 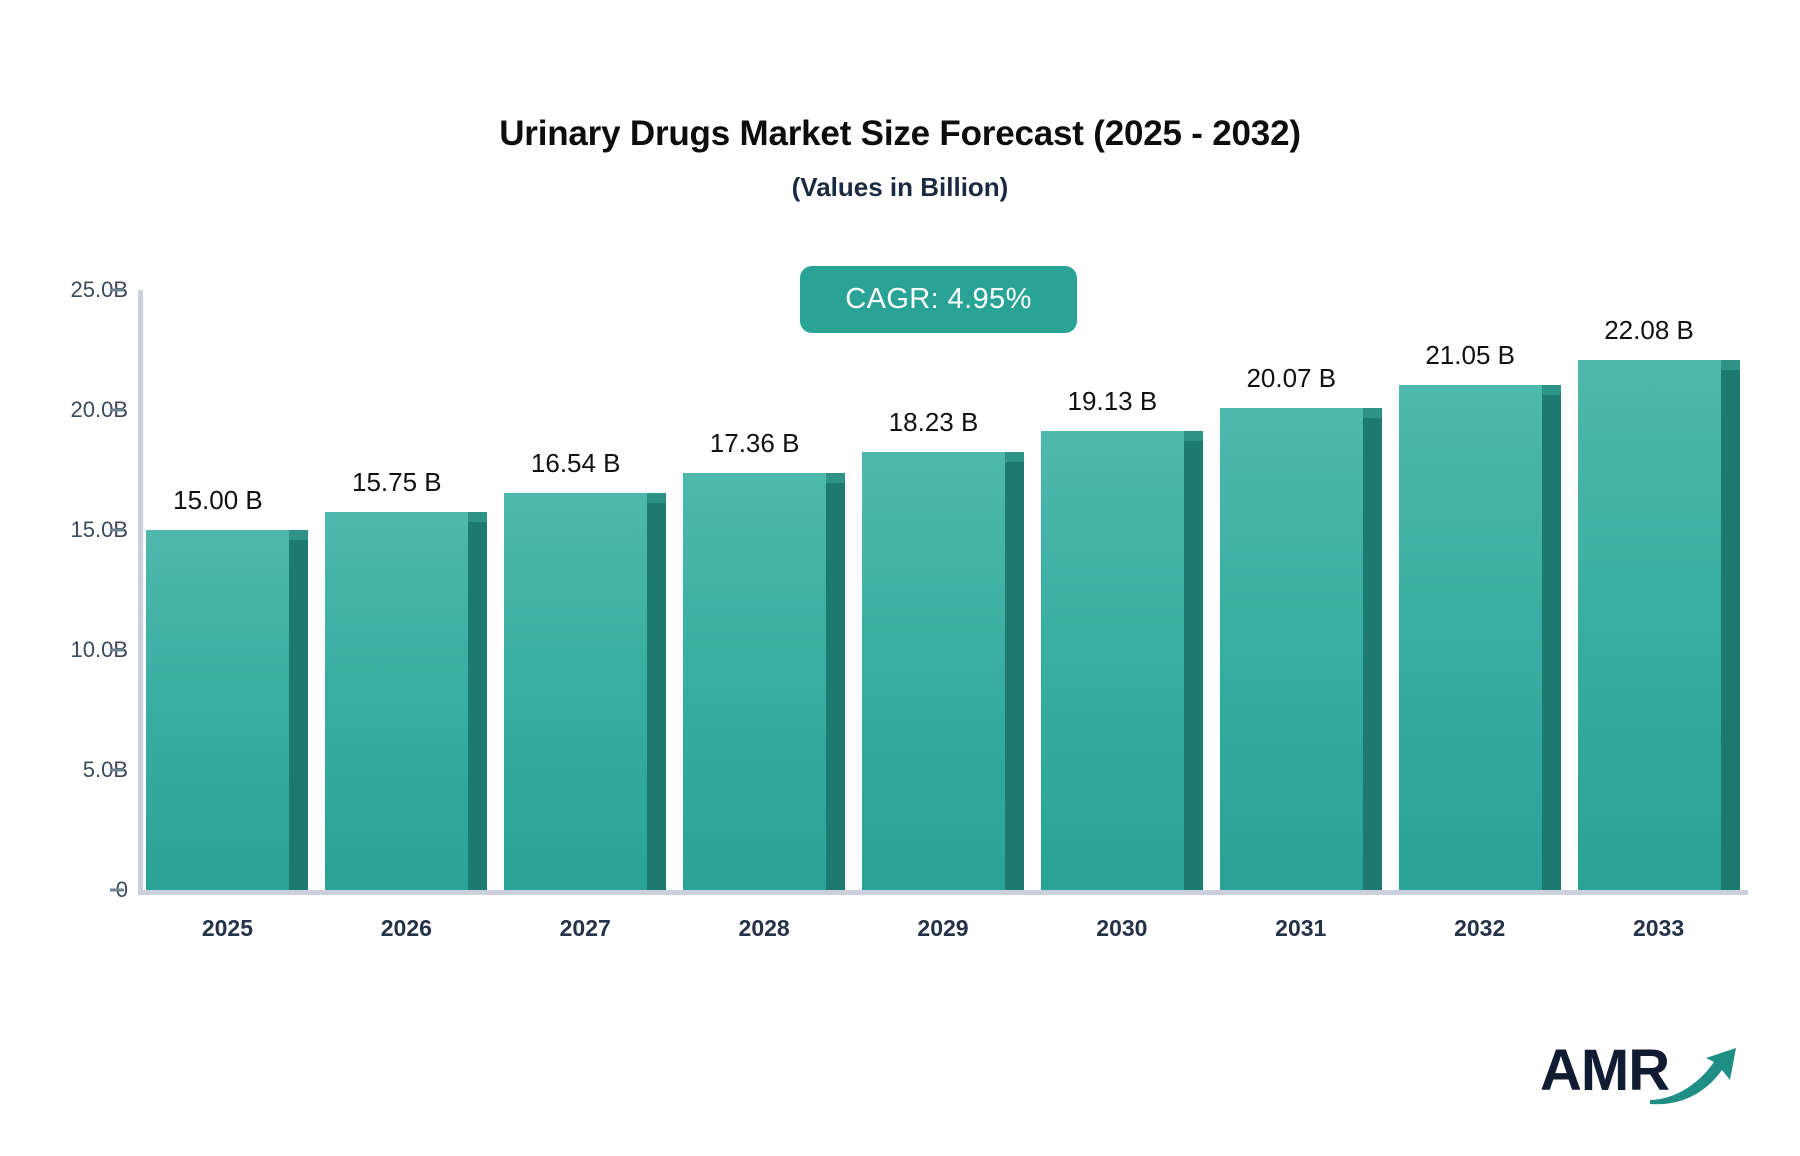 I want to click on bar: 18.23 B, so click(x=943, y=648).